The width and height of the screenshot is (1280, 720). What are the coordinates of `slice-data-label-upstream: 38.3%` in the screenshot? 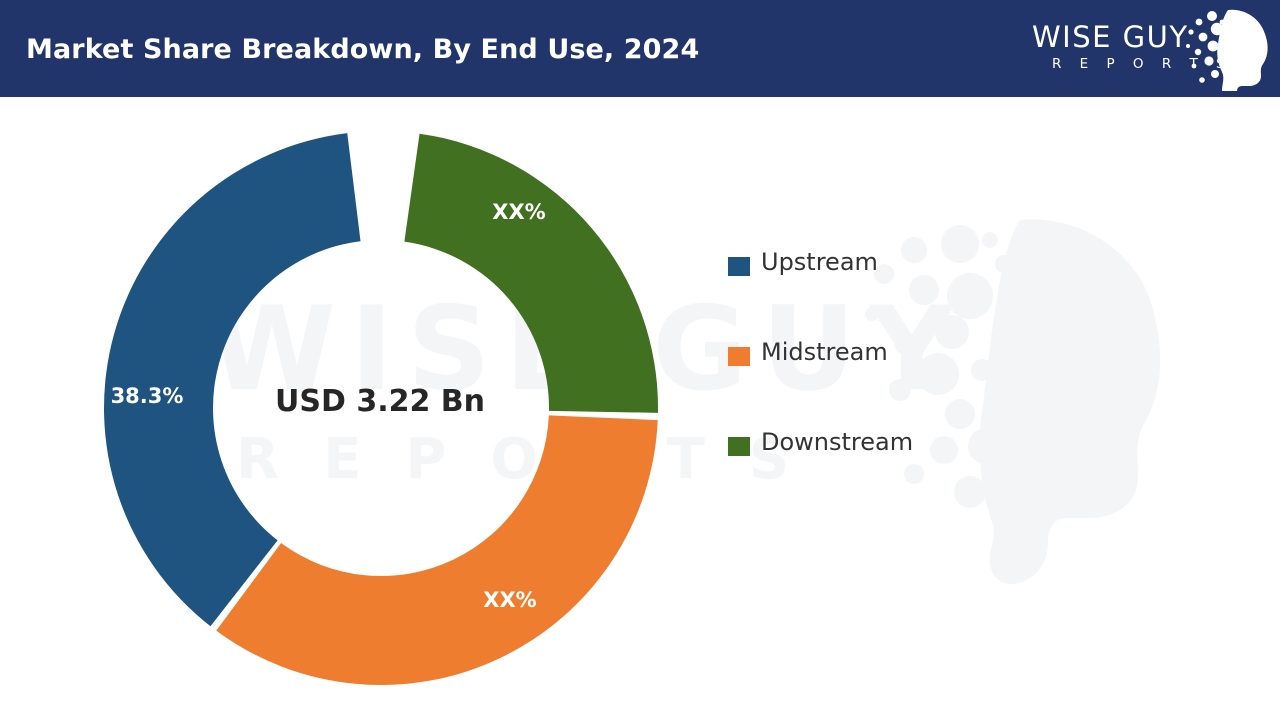 It's located at (147, 396).